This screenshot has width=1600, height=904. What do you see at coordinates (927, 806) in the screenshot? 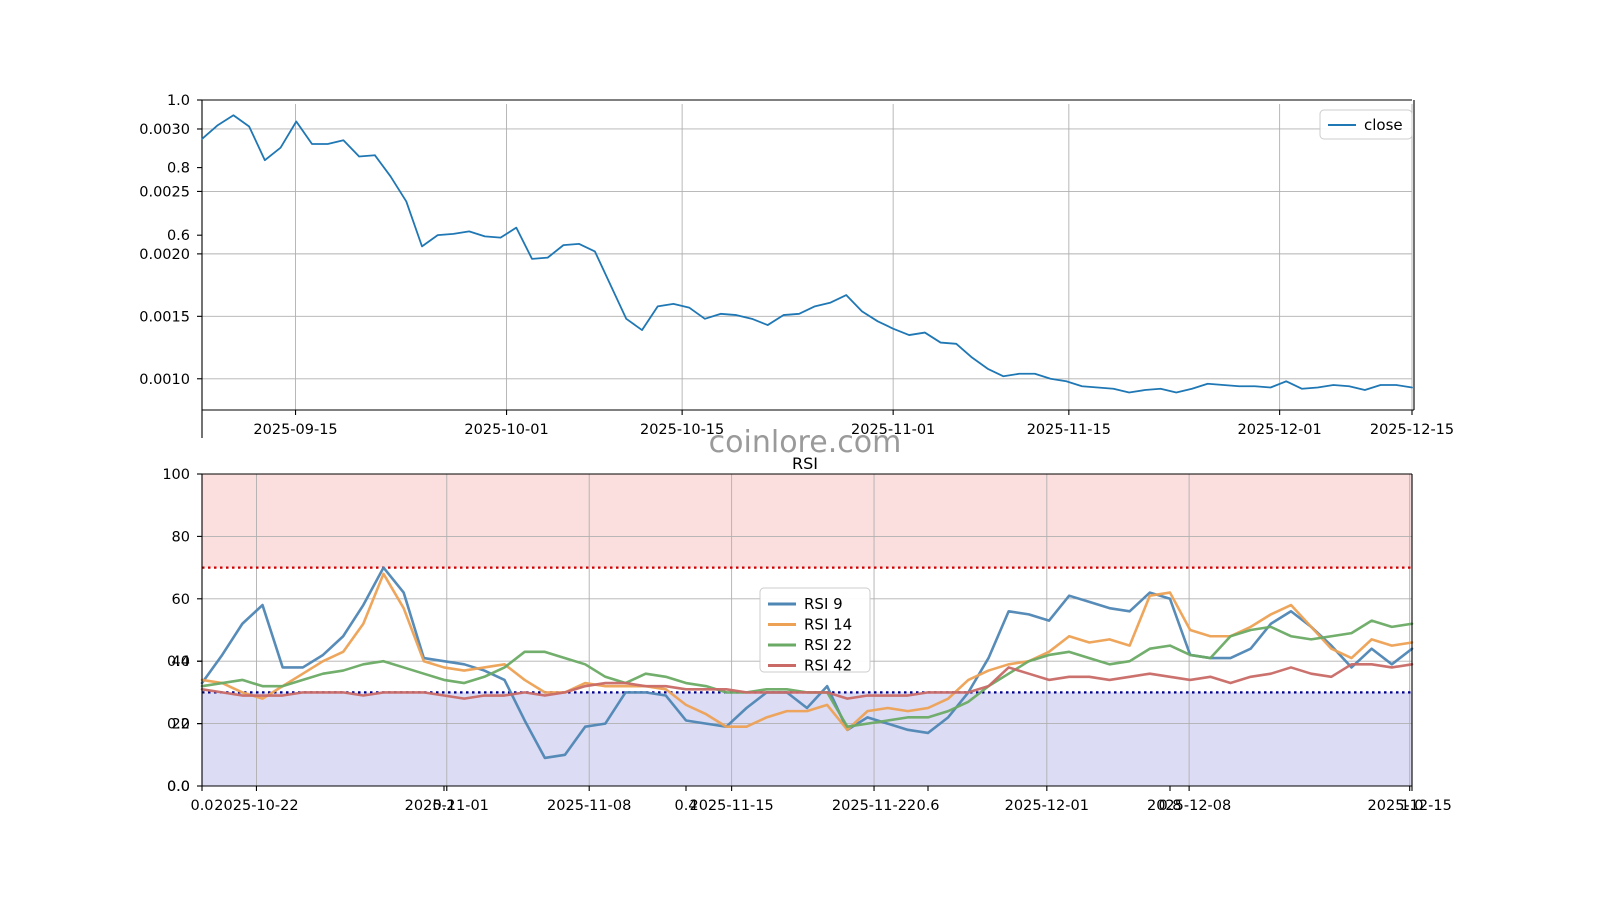
I see `rsi-x-tick-label-ghost: 0.6` at bounding box center [927, 806].